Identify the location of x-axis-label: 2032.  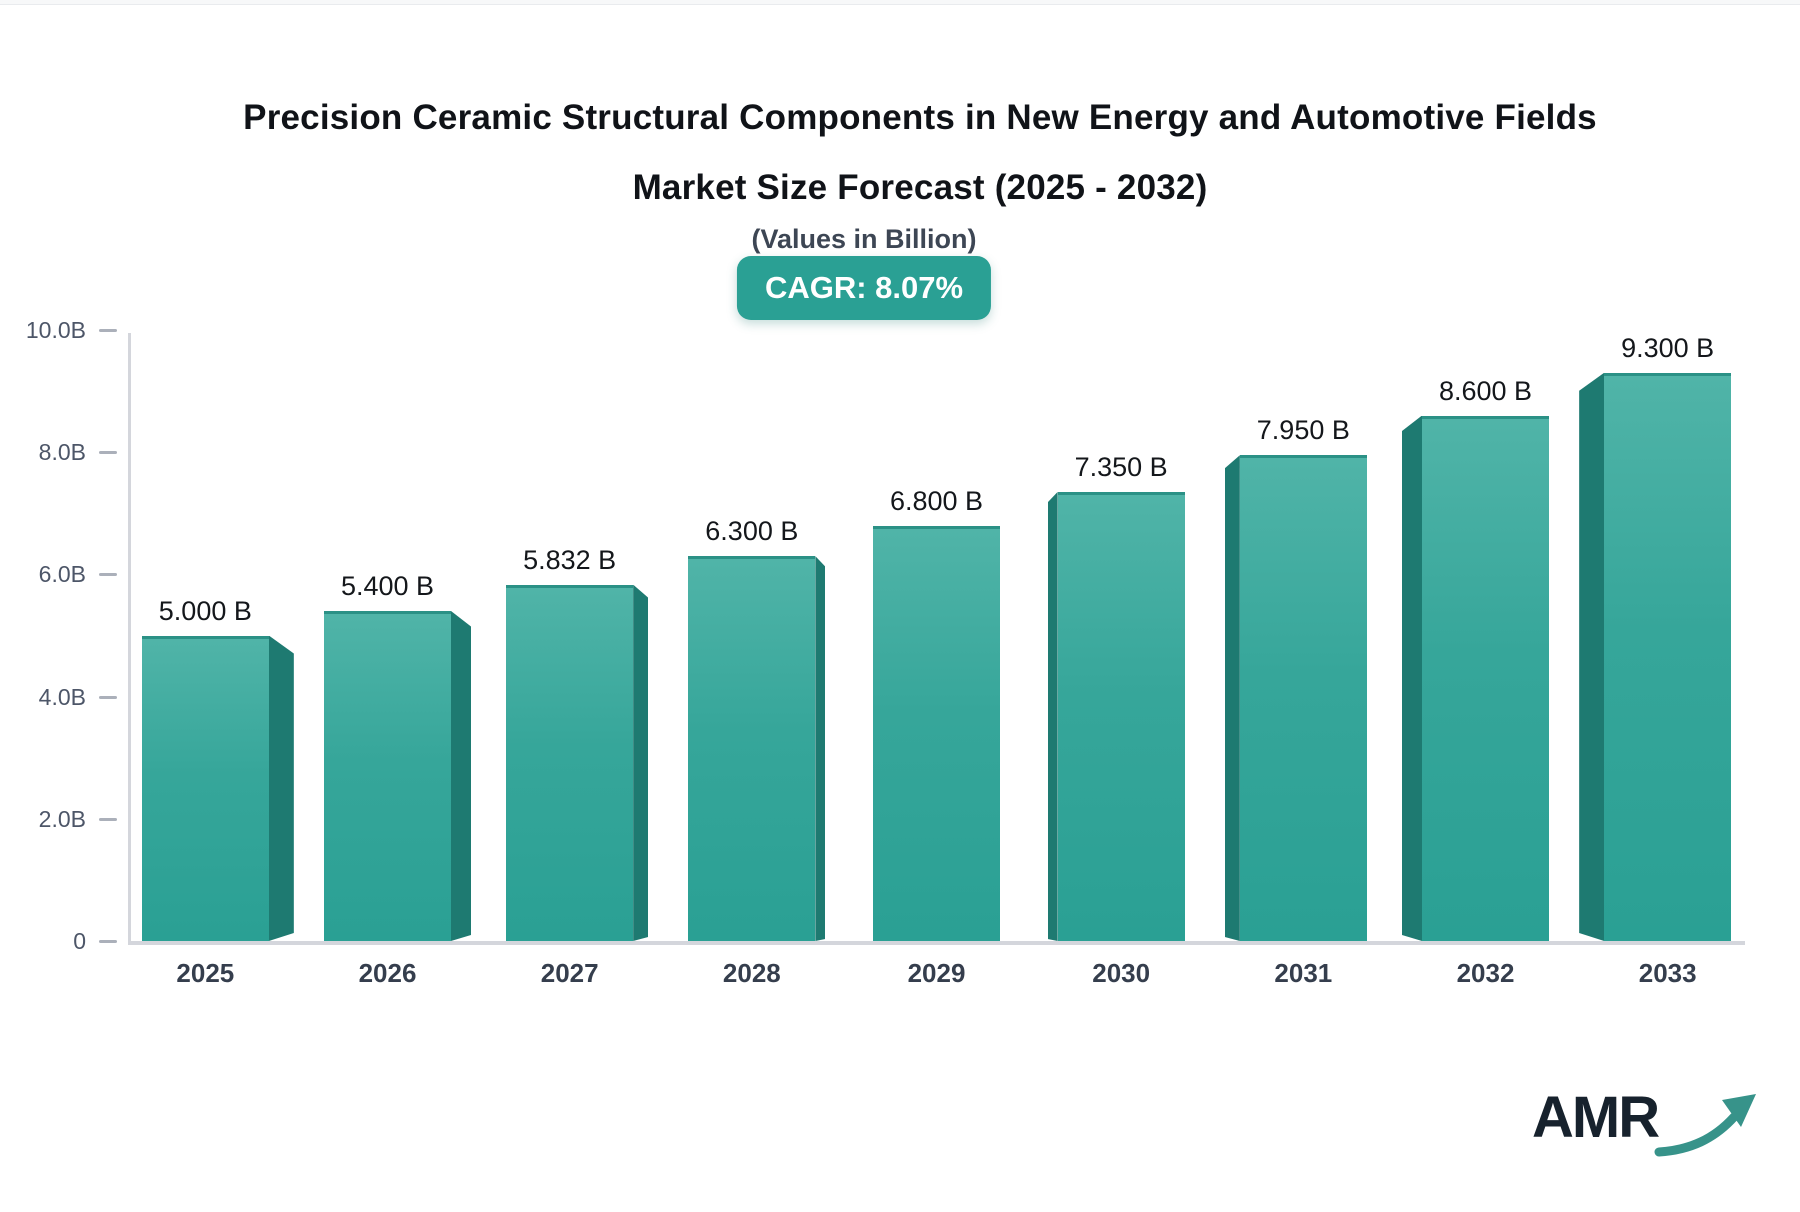
(1485, 973).